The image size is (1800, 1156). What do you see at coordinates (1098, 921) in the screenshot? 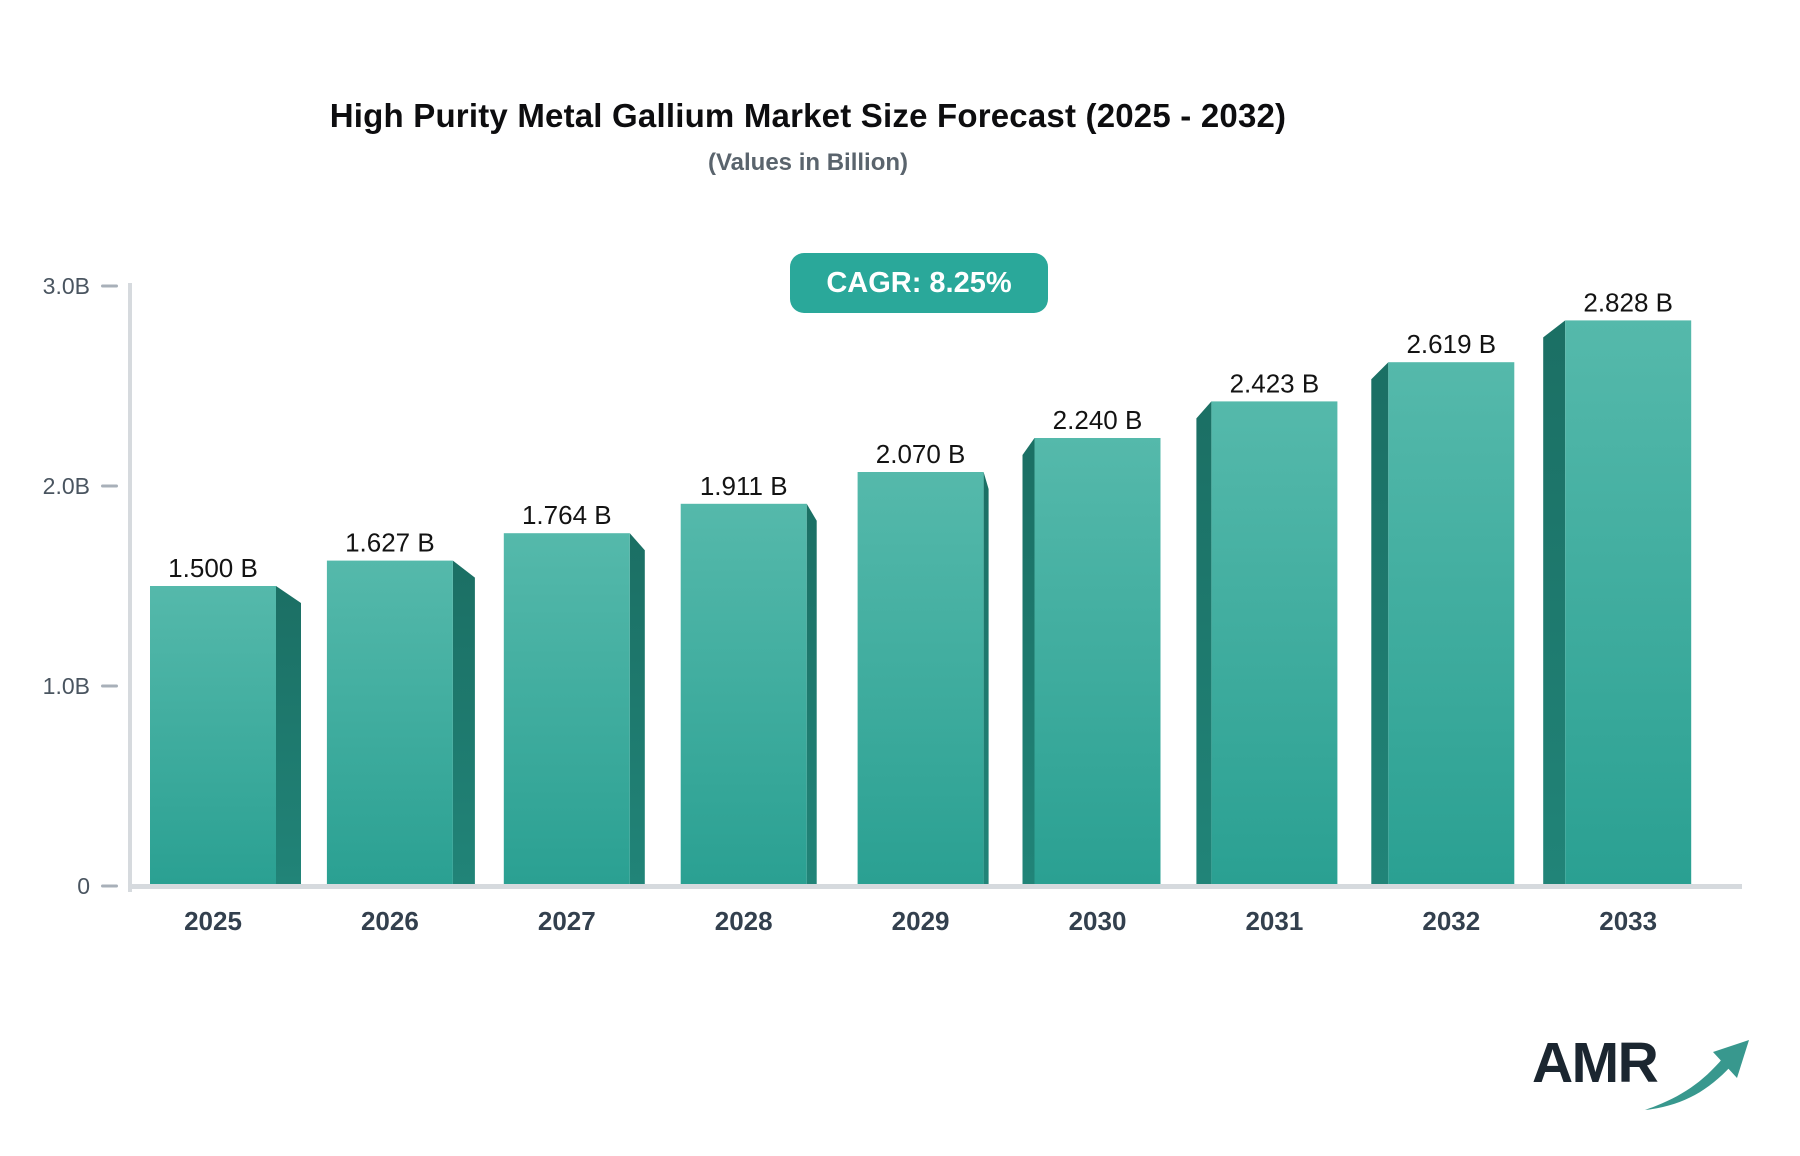
I see `x-category-label: 2030` at bounding box center [1098, 921].